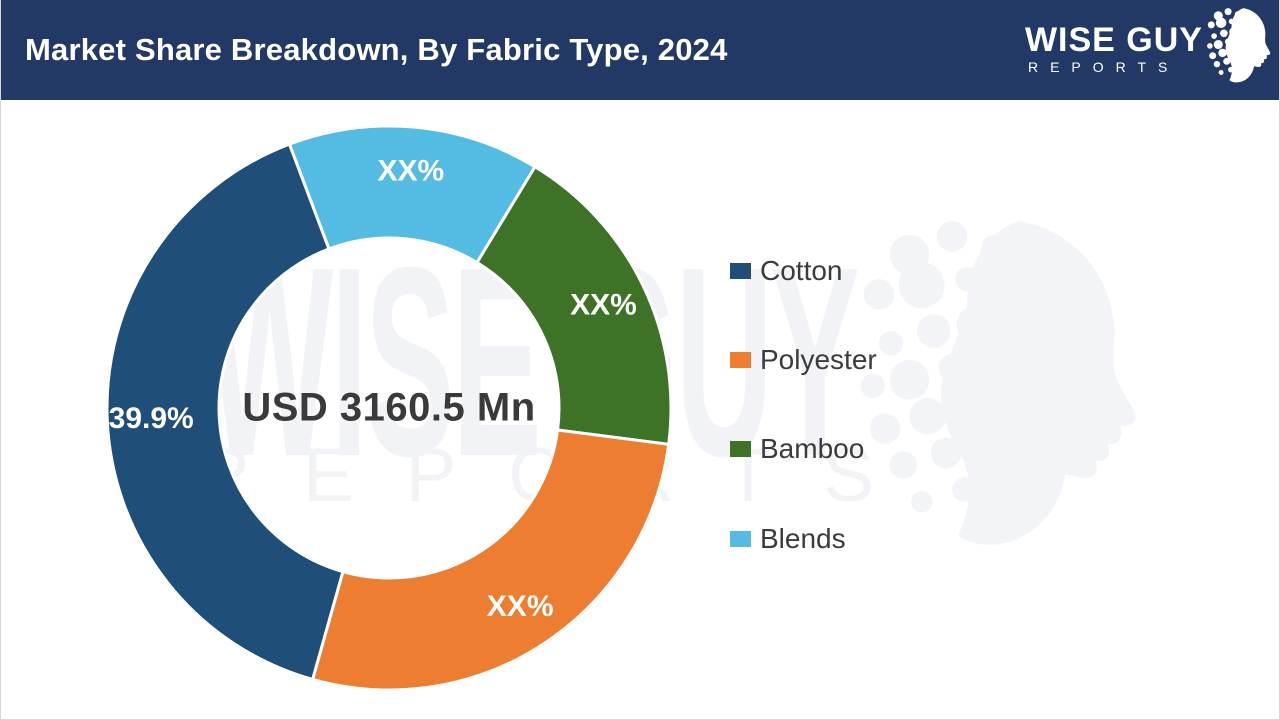  Describe the element at coordinates (520, 606) in the screenshot. I see `segment-label-polyester: XX%` at that location.